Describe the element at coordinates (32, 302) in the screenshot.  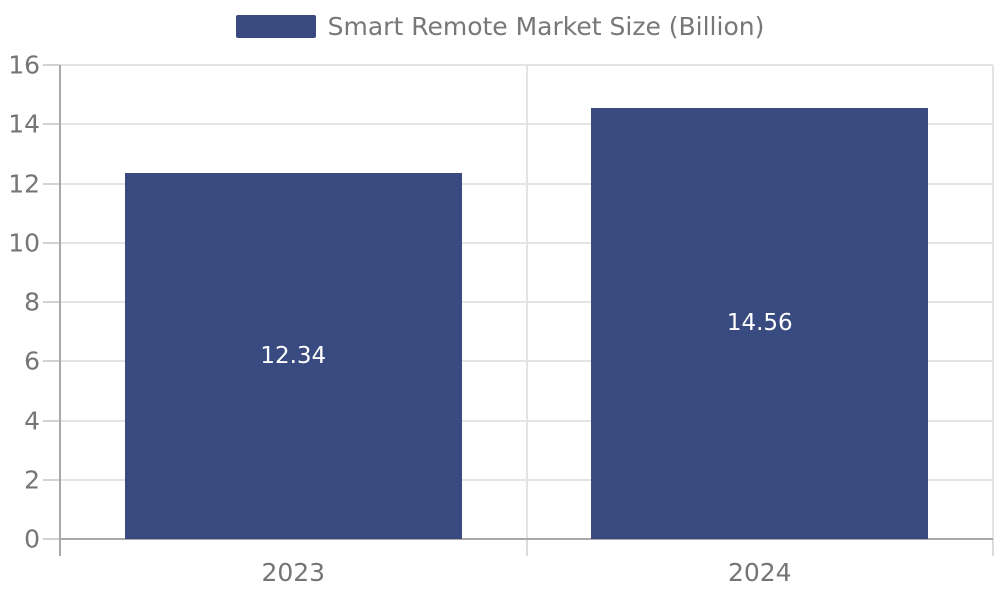
I see `y-tick-label: 8` at that location.